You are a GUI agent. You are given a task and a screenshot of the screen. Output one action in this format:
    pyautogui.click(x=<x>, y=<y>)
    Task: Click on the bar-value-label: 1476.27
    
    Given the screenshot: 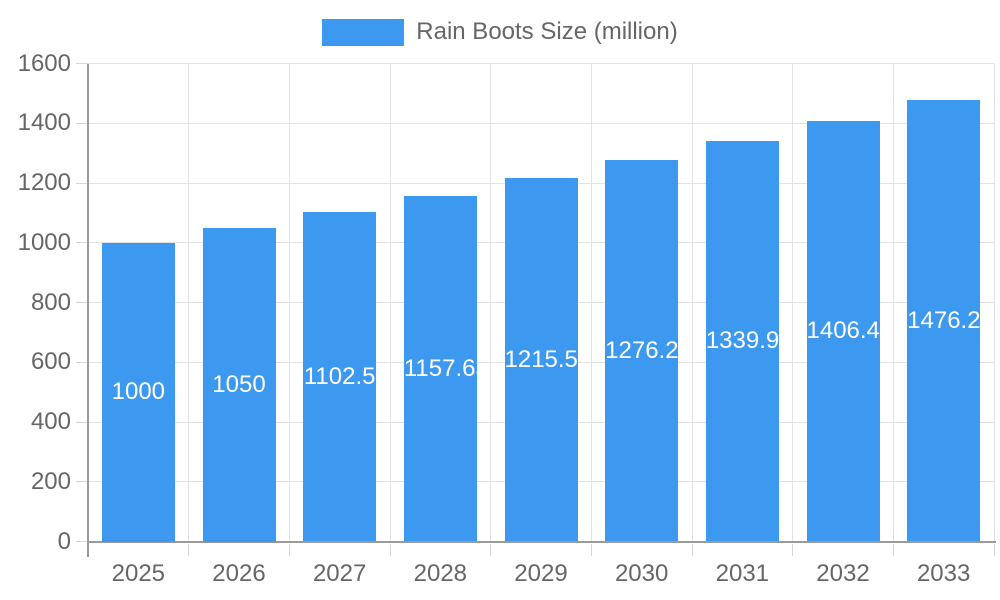 What is the action you would take?
    pyautogui.click(x=944, y=320)
    